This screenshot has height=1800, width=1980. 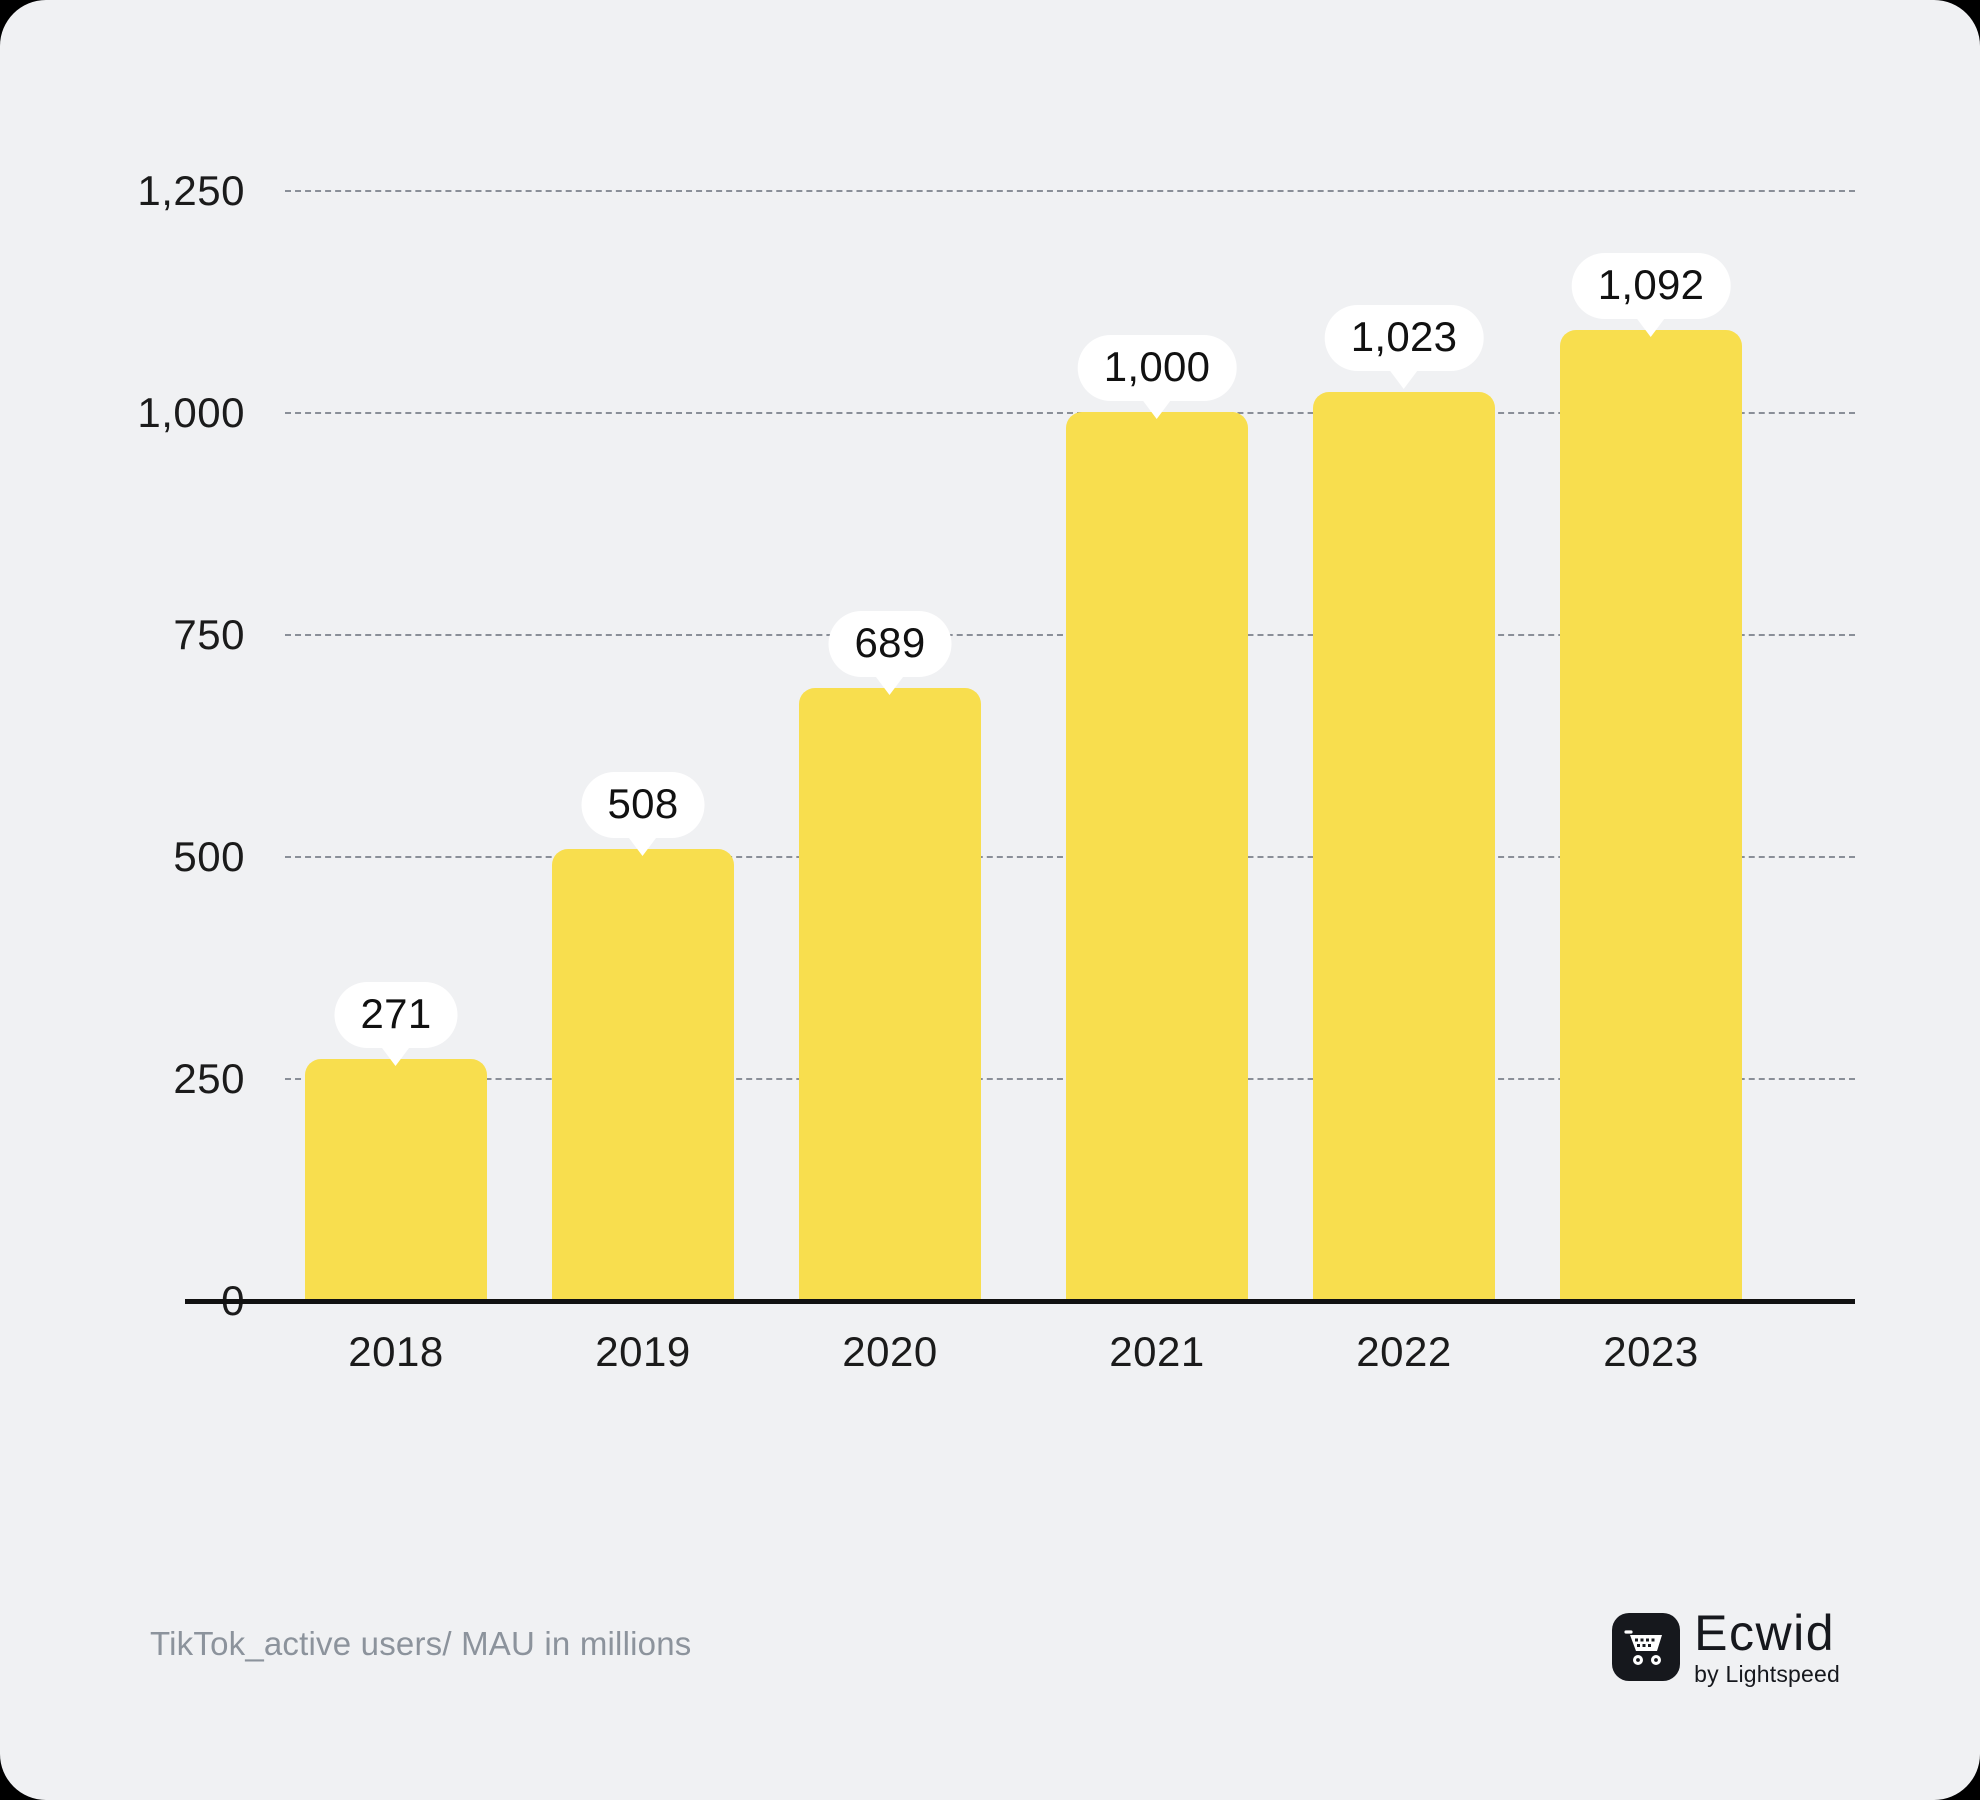 What do you see at coordinates (396, 1351) in the screenshot?
I see `x-axis-tick-label-2018: 2018` at bounding box center [396, 1351].